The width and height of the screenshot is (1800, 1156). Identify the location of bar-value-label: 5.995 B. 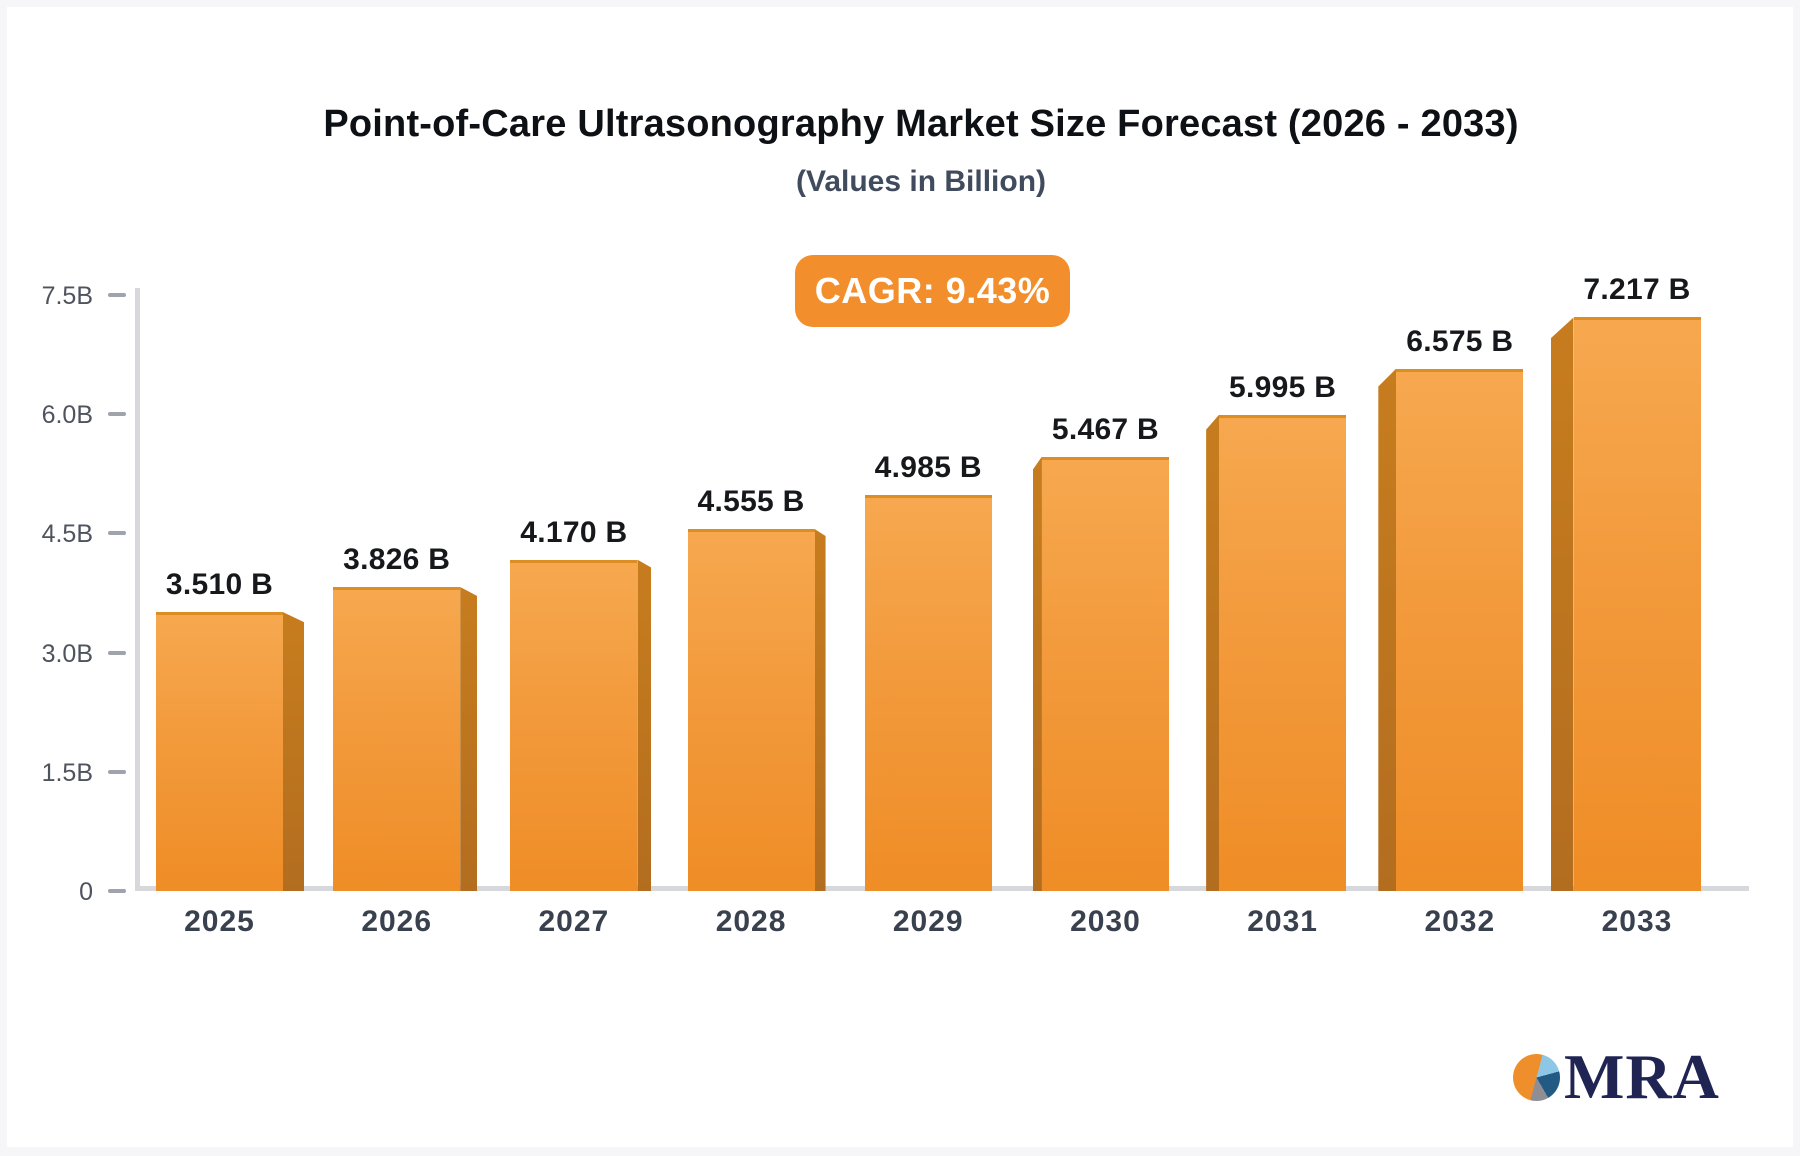
(1283, 387).